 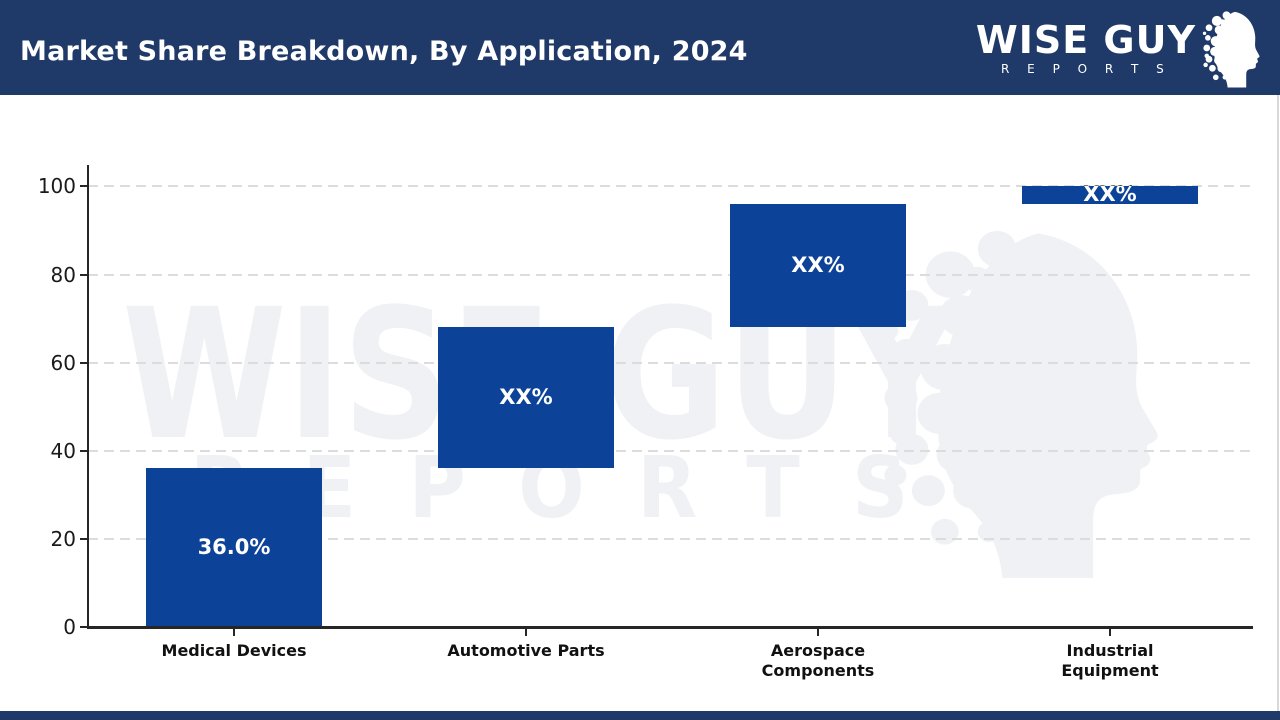 I want to click on x-axis-category-label: Aerospace Components, so click(x=818, y=660).